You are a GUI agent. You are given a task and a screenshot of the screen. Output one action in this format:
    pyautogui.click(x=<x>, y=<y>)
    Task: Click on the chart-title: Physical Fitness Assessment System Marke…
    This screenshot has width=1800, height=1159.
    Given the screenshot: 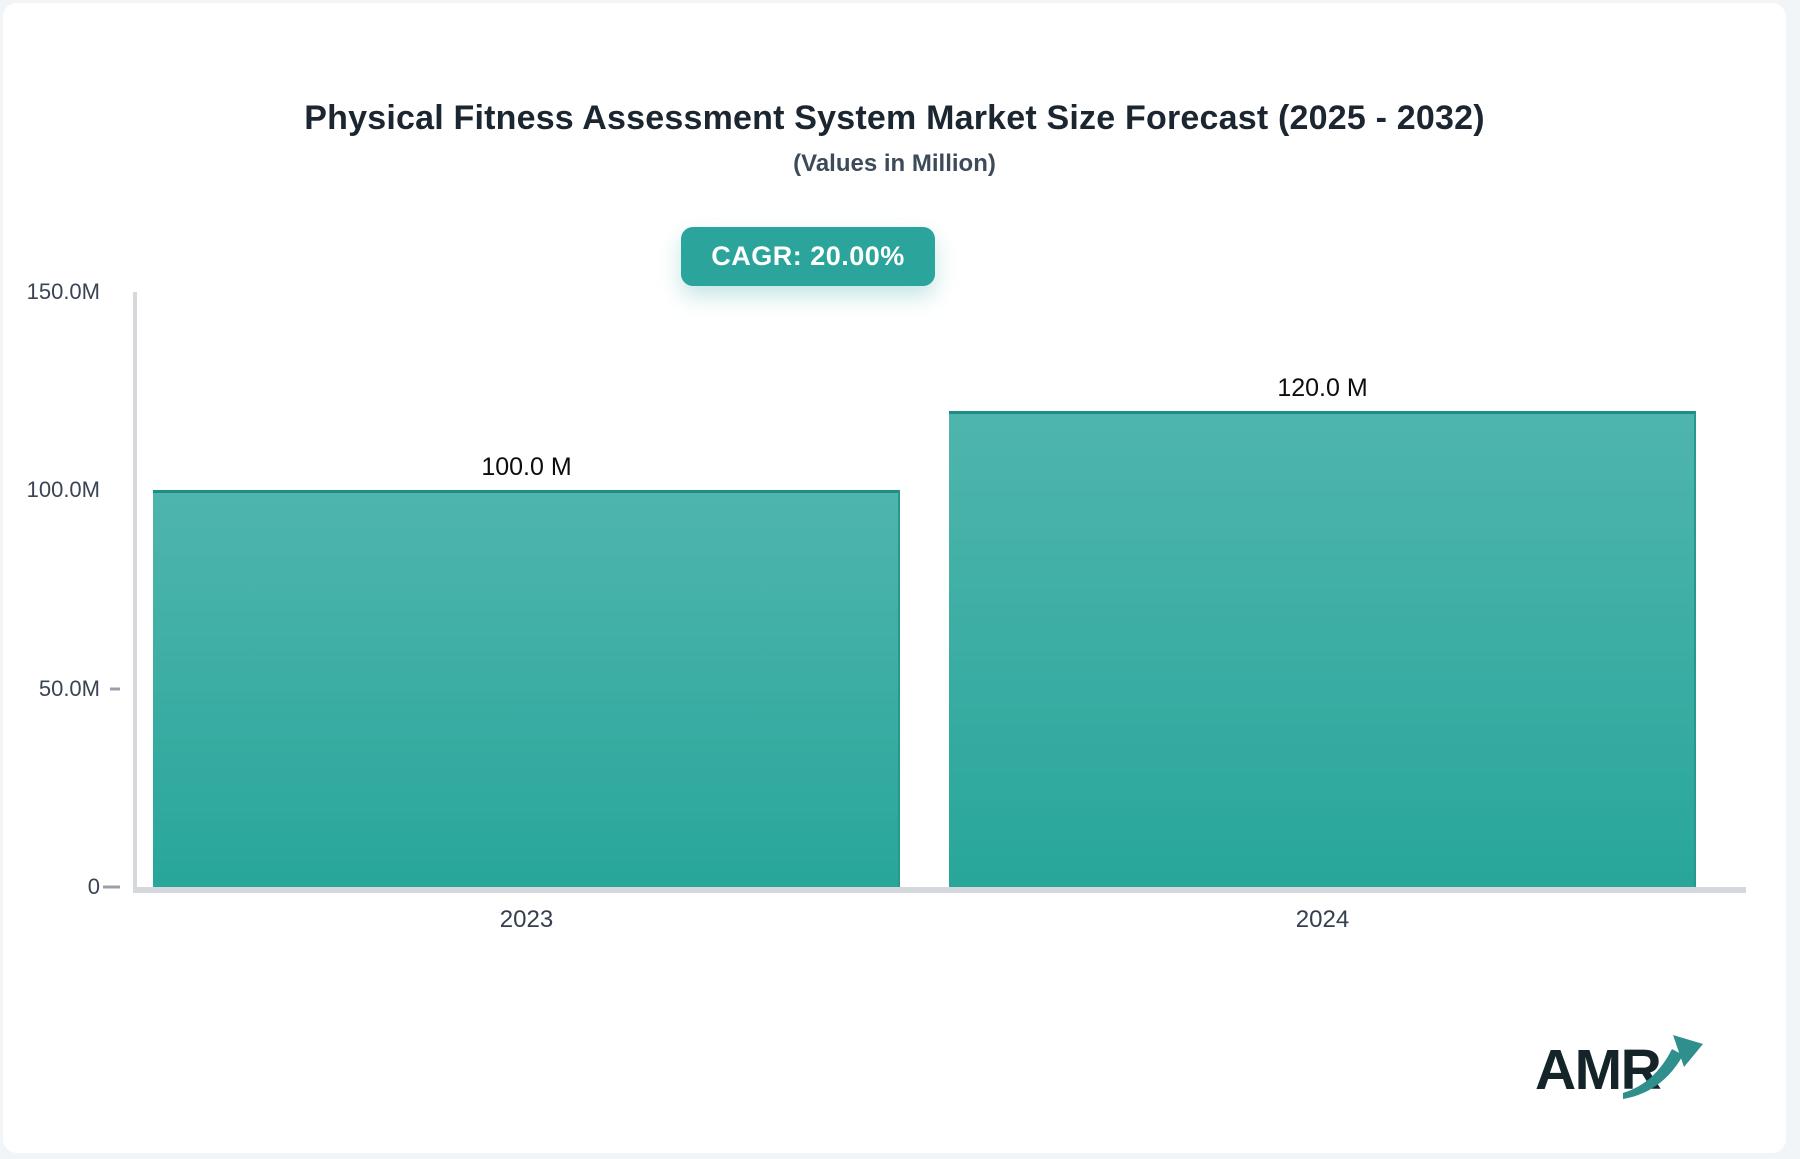 What is the action you would take?
    pyautogui.click(x=894, y=118)
    